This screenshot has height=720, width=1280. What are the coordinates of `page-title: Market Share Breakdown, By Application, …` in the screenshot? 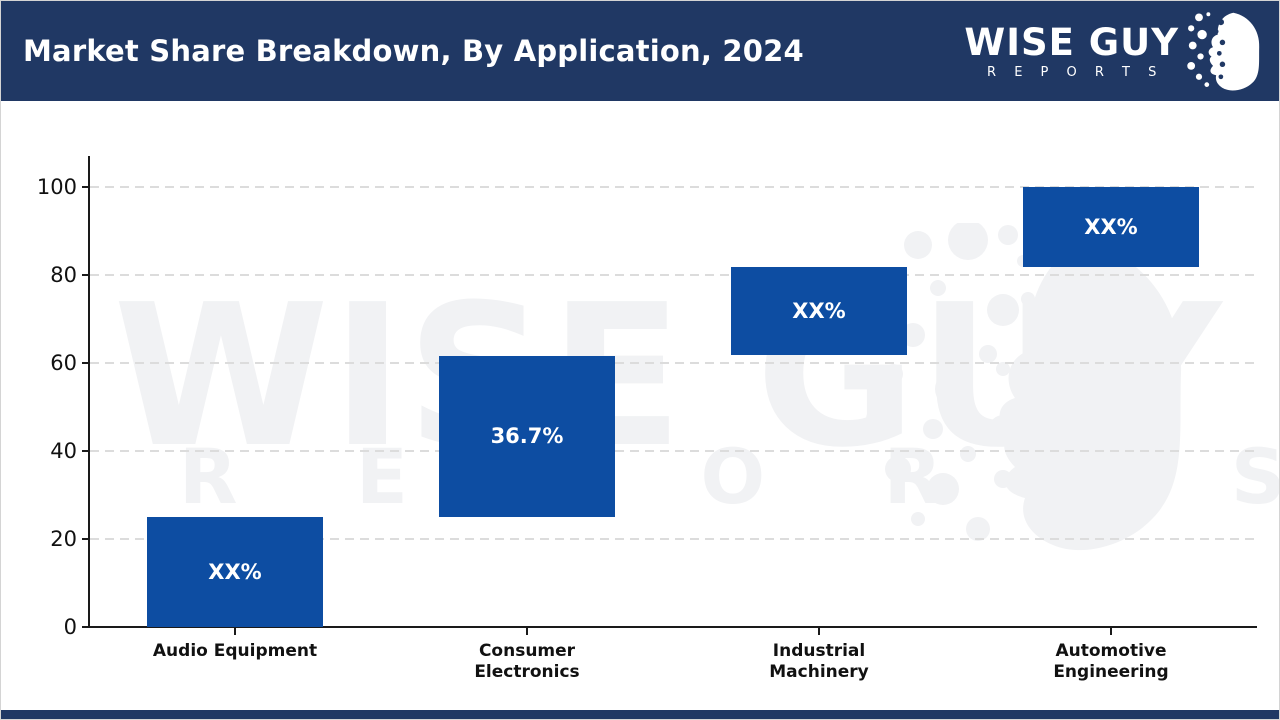 It's located at (413, 51).